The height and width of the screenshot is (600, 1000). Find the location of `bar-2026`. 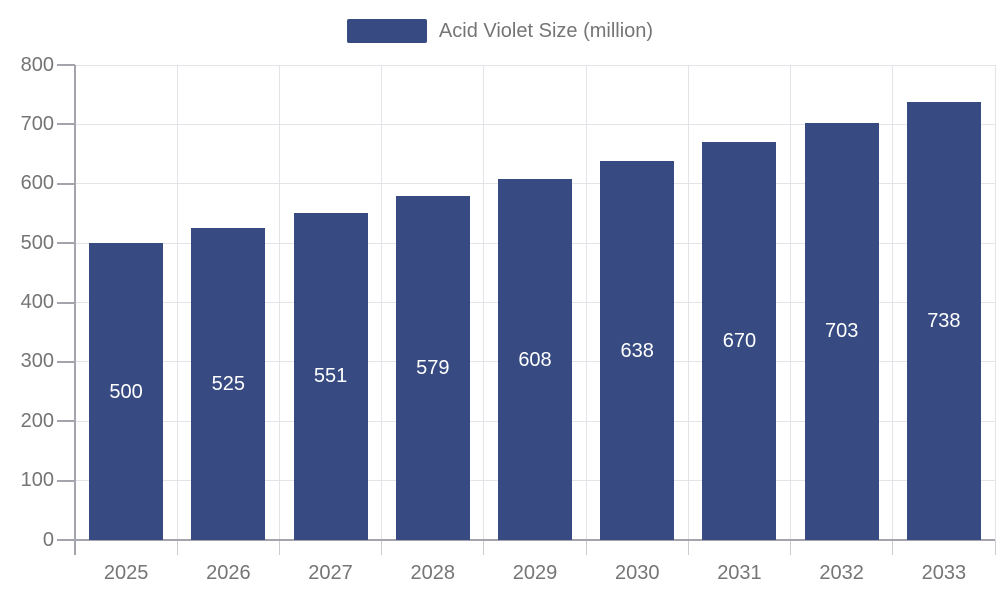

bar-2026 is located at coordinates (228, 384).